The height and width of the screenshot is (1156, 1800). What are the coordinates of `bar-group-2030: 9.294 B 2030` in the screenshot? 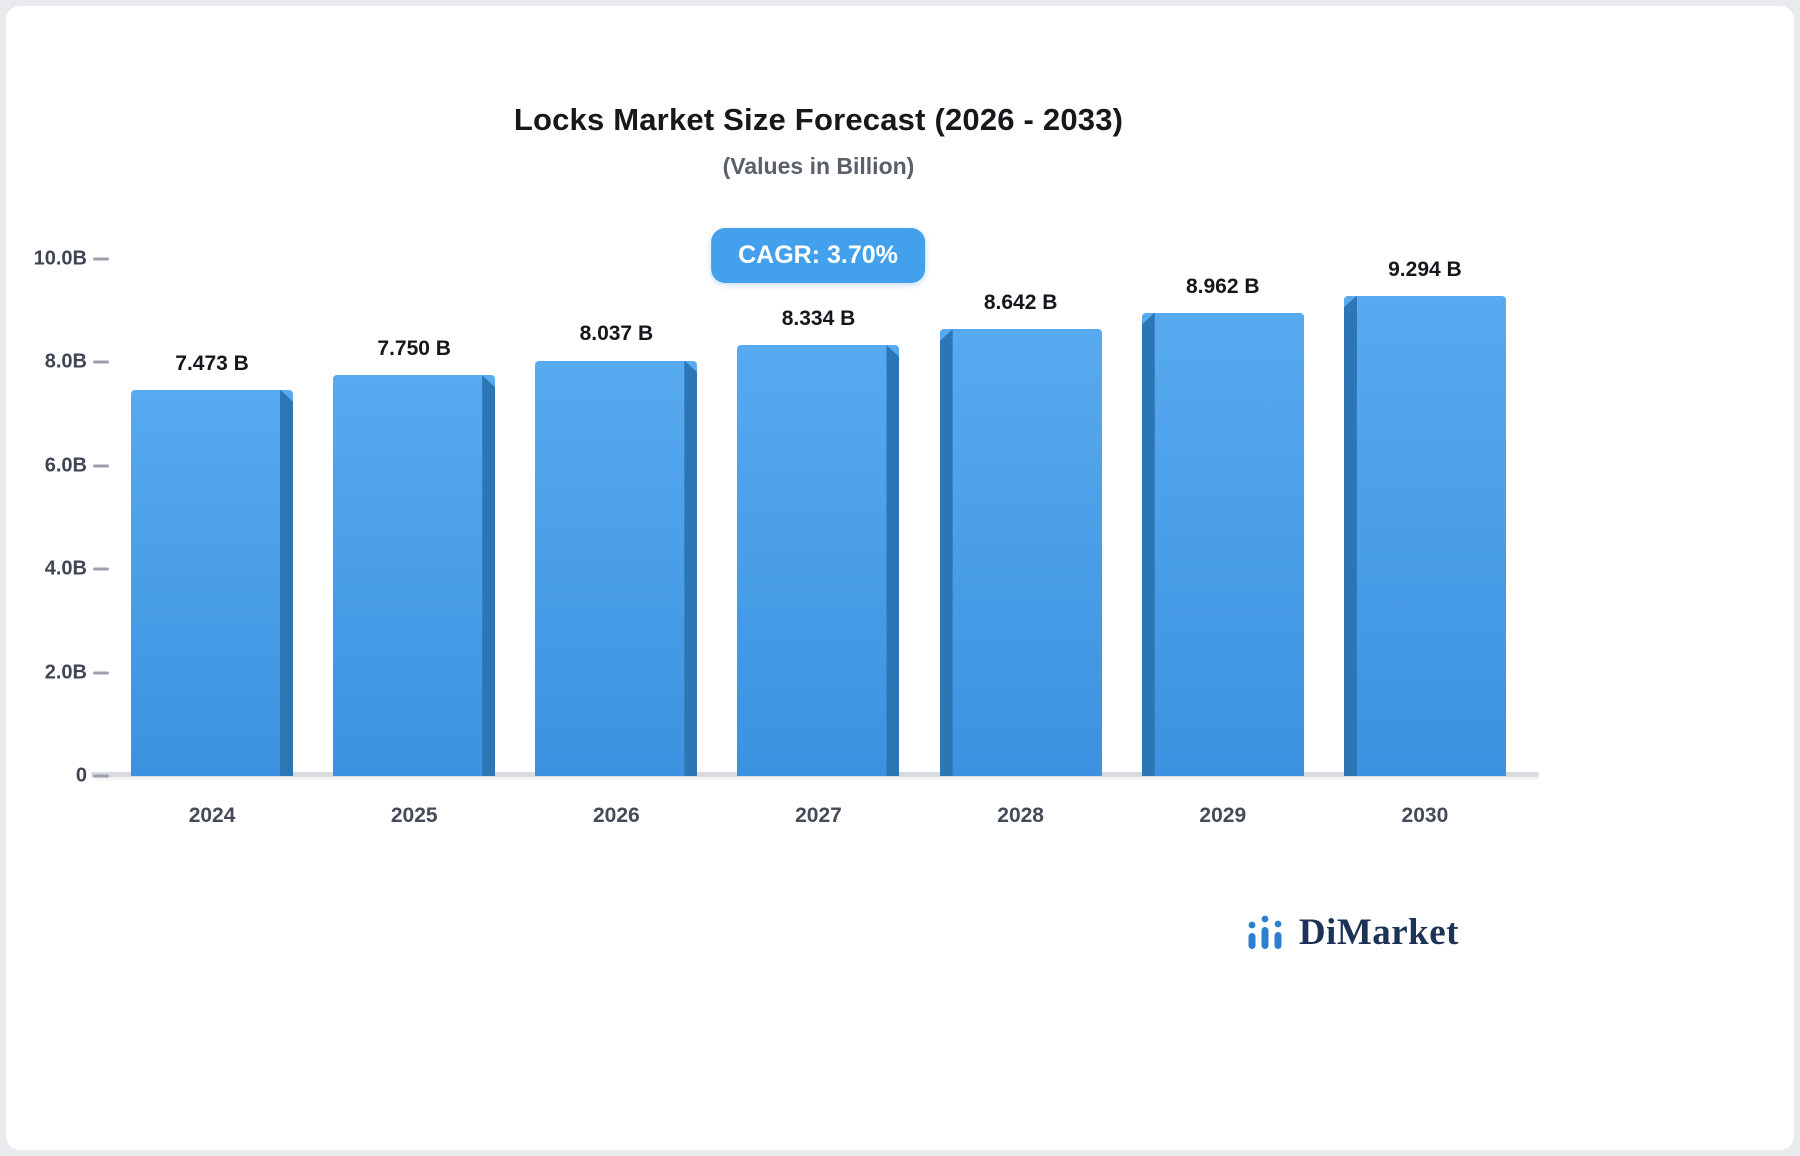 It's located at (1425, 542).